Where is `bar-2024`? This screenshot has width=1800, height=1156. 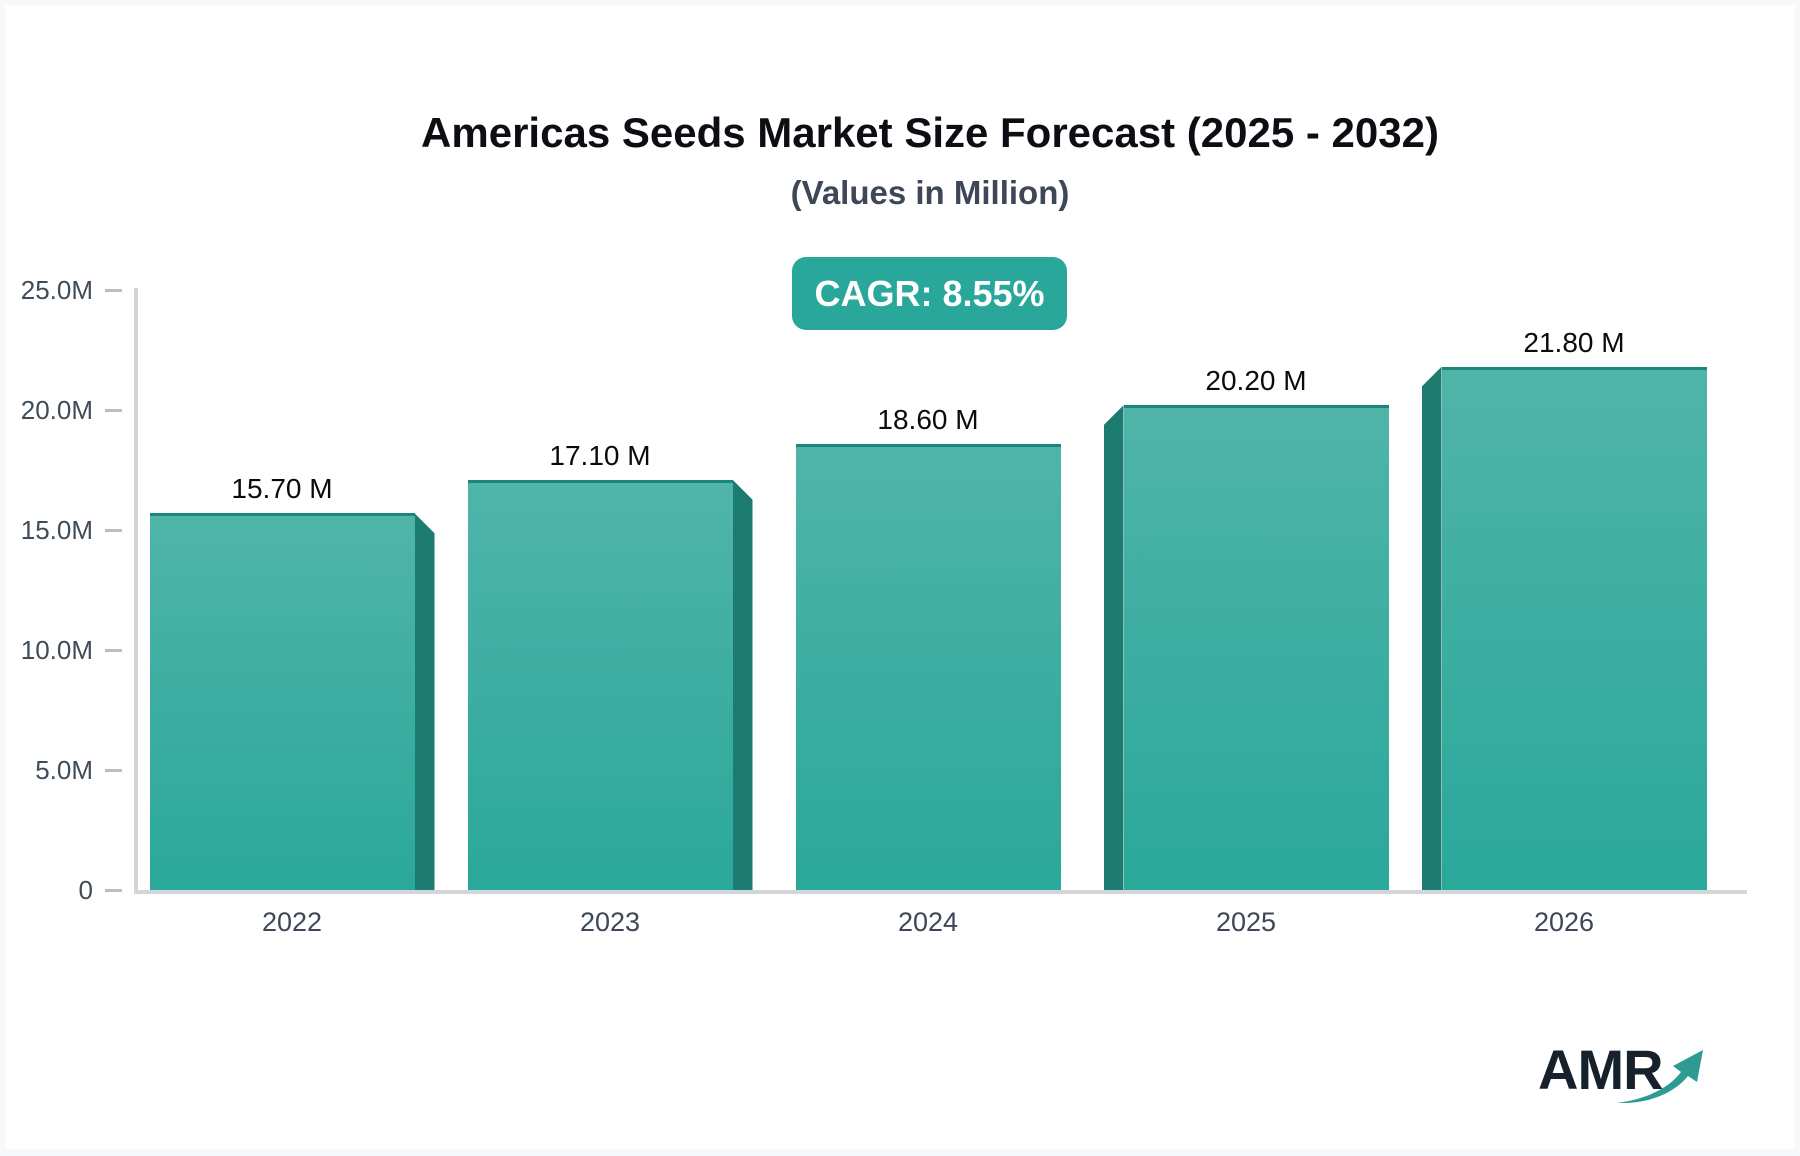
bar-2024 is located at coordinates (928, 666).